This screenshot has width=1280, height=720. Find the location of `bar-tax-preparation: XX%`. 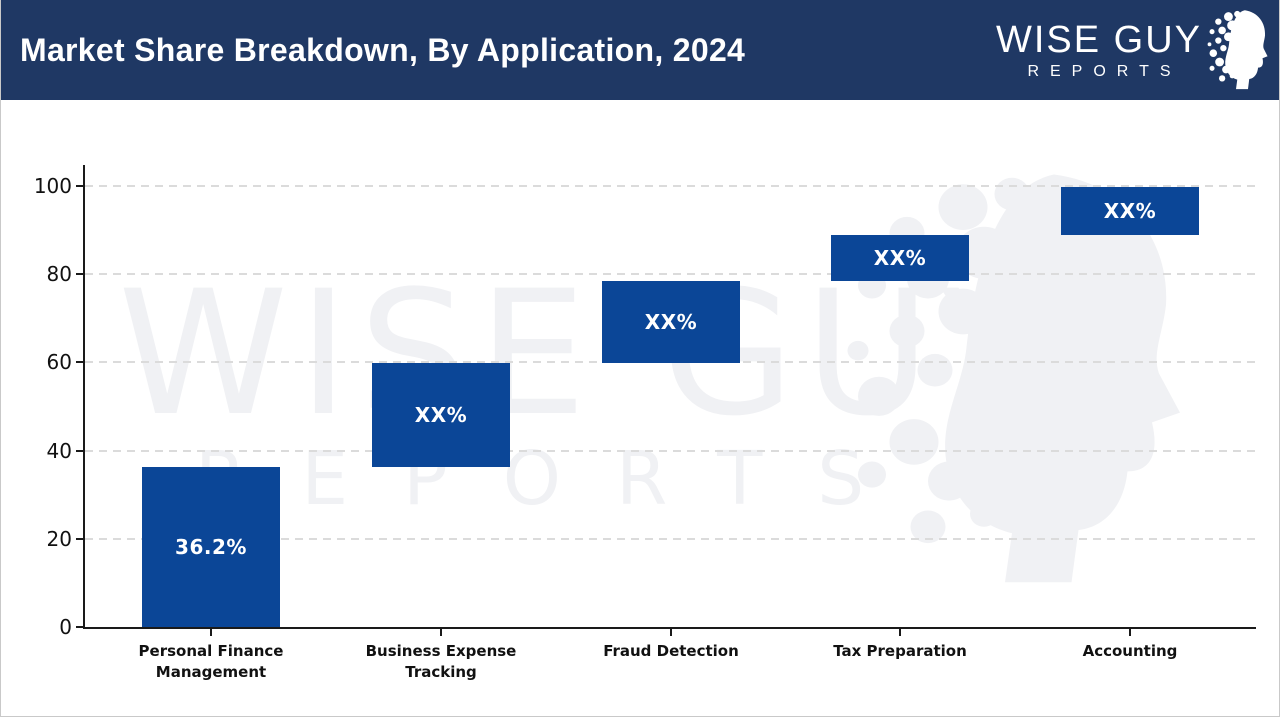

bar-tax-preparation: XX% is located at coordinates (900, 258).